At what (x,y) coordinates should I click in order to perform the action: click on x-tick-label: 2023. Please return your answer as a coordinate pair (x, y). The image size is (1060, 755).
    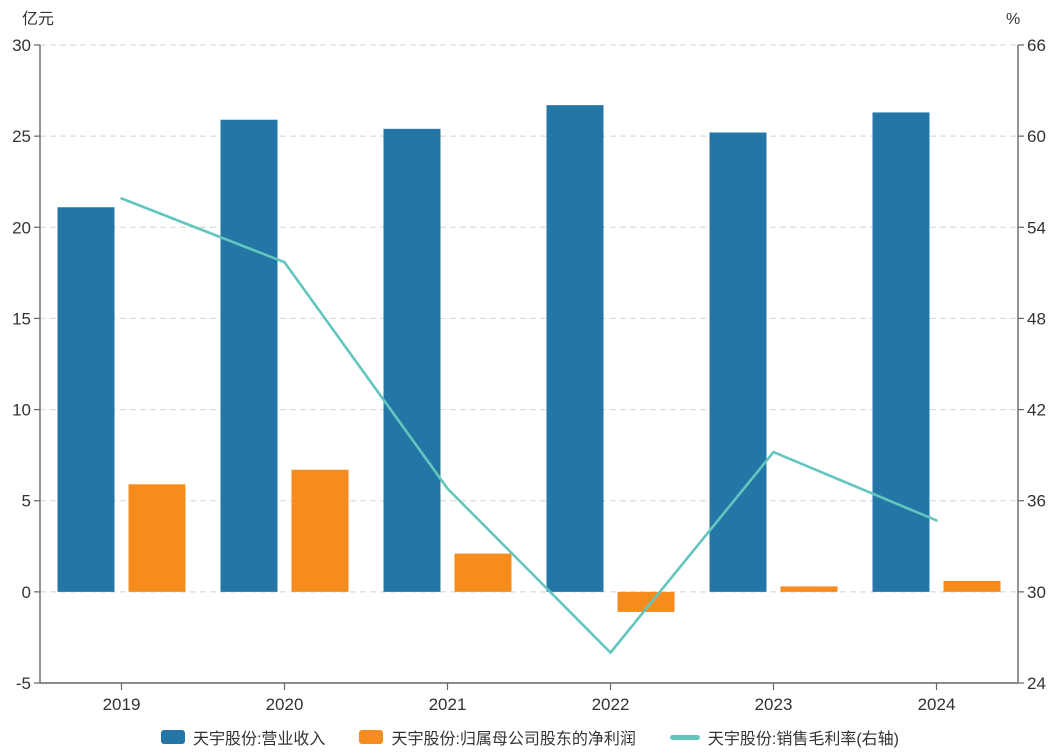
    Looking at the image, I should click on (774, 704).